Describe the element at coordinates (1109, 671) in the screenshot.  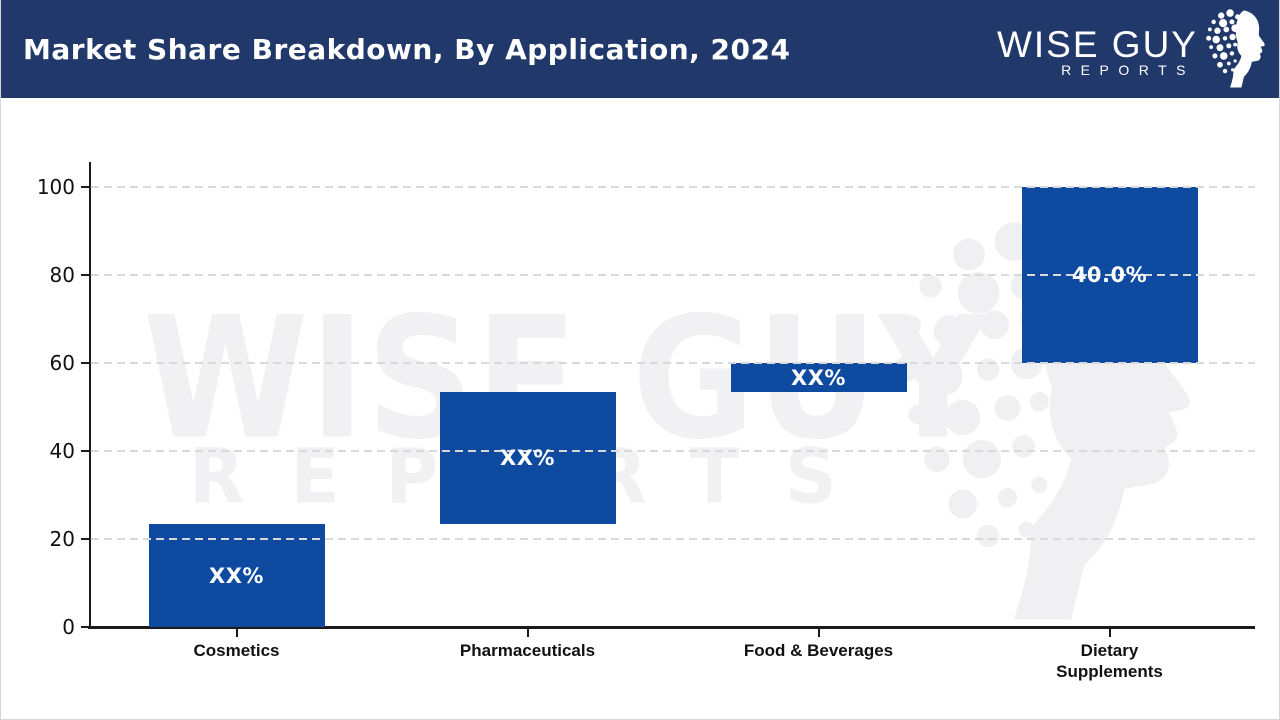
I see `x-axis-label-line: Supplements` at that location.